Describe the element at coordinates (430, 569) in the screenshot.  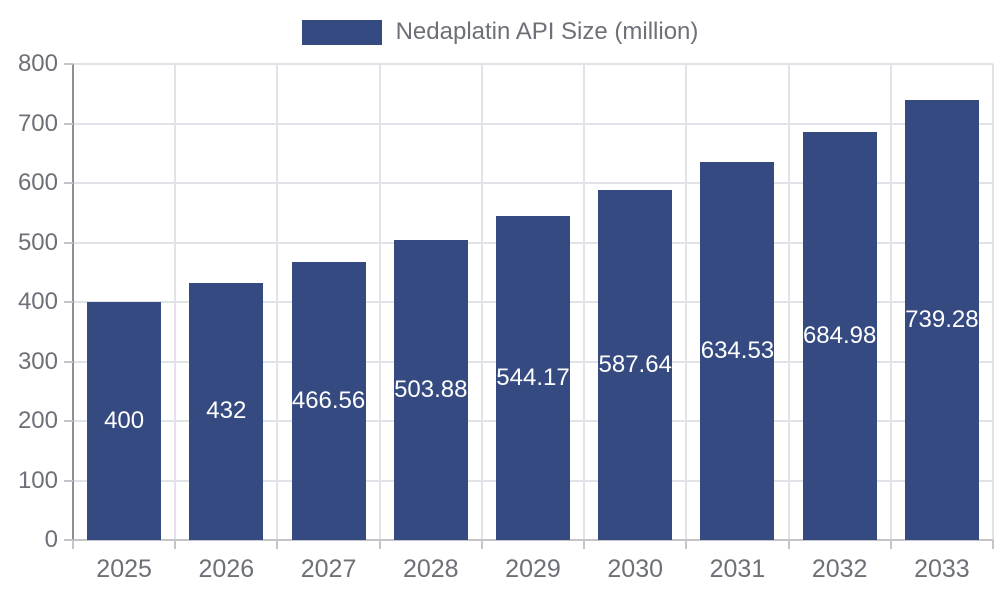
I see `x-axis-tick-label: 2028` at that location.